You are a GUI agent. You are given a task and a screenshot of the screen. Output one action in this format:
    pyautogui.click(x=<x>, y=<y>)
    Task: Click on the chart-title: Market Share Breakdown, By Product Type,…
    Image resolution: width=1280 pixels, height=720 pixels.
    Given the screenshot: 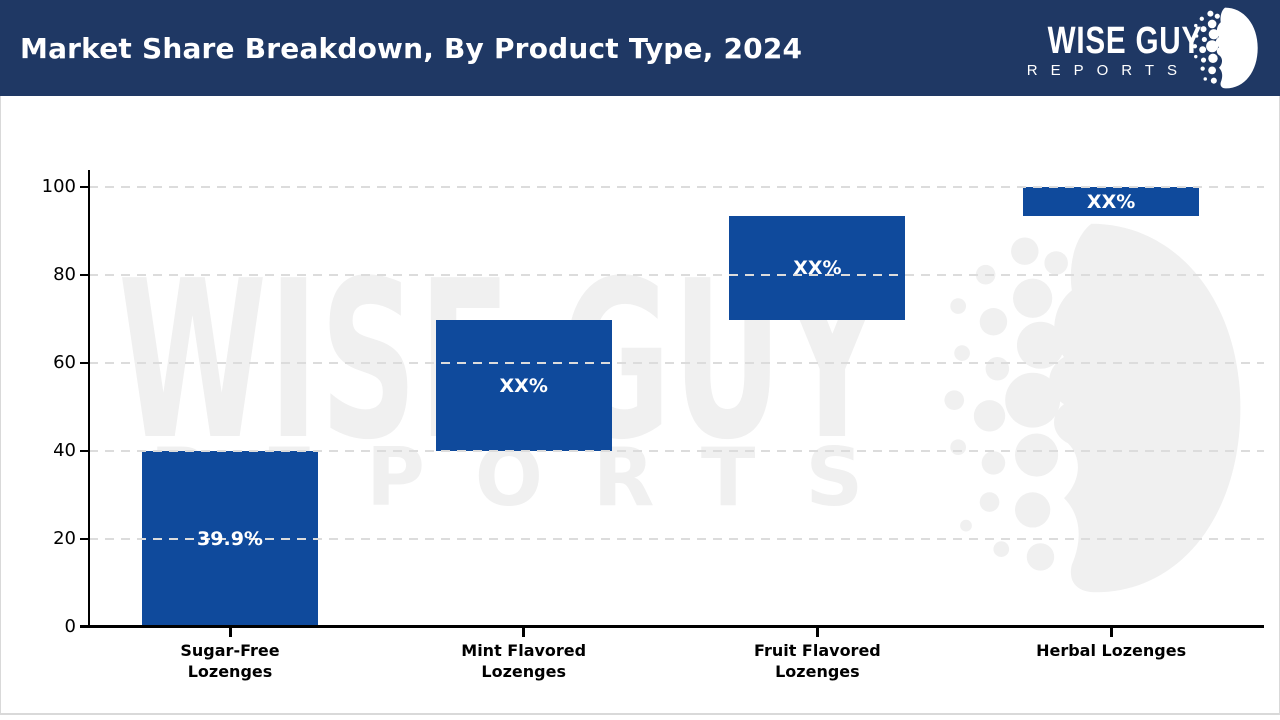 What is the action you would take?
    pyautogui.click(x=411, y=48)
    